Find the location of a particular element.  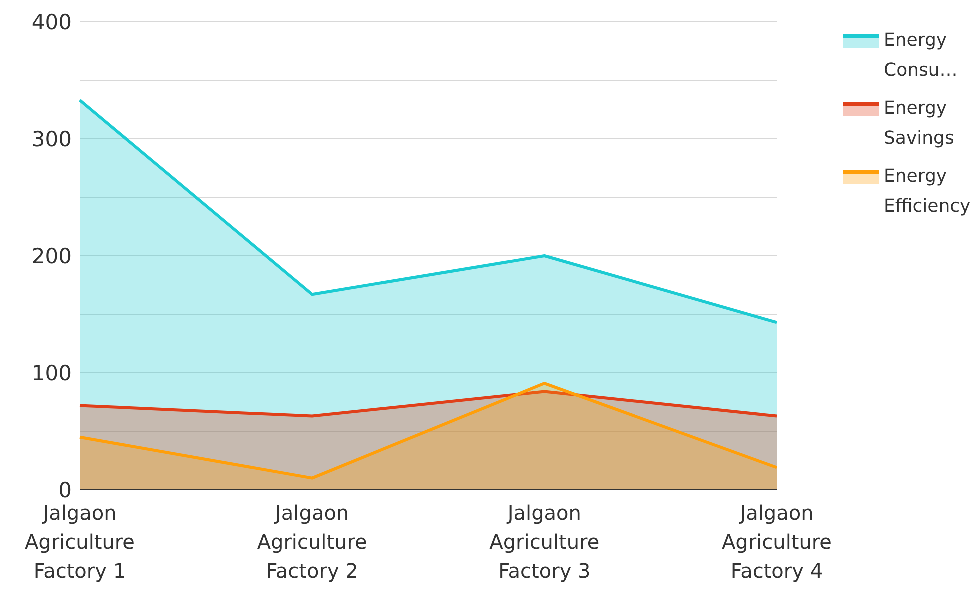

y-tick-label: 200 is located at coordinates (52, 256).